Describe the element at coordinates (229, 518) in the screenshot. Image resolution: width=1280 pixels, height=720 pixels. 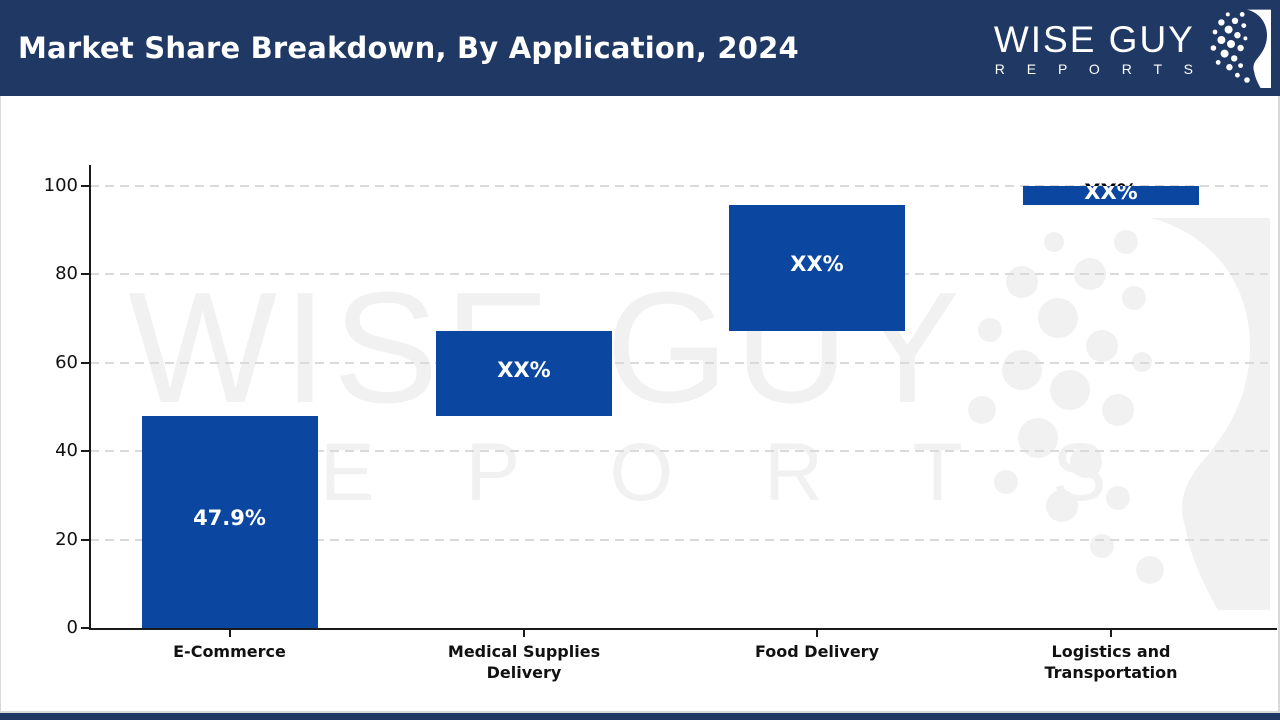
I see `bar-value-label: 47.9%` at that location.